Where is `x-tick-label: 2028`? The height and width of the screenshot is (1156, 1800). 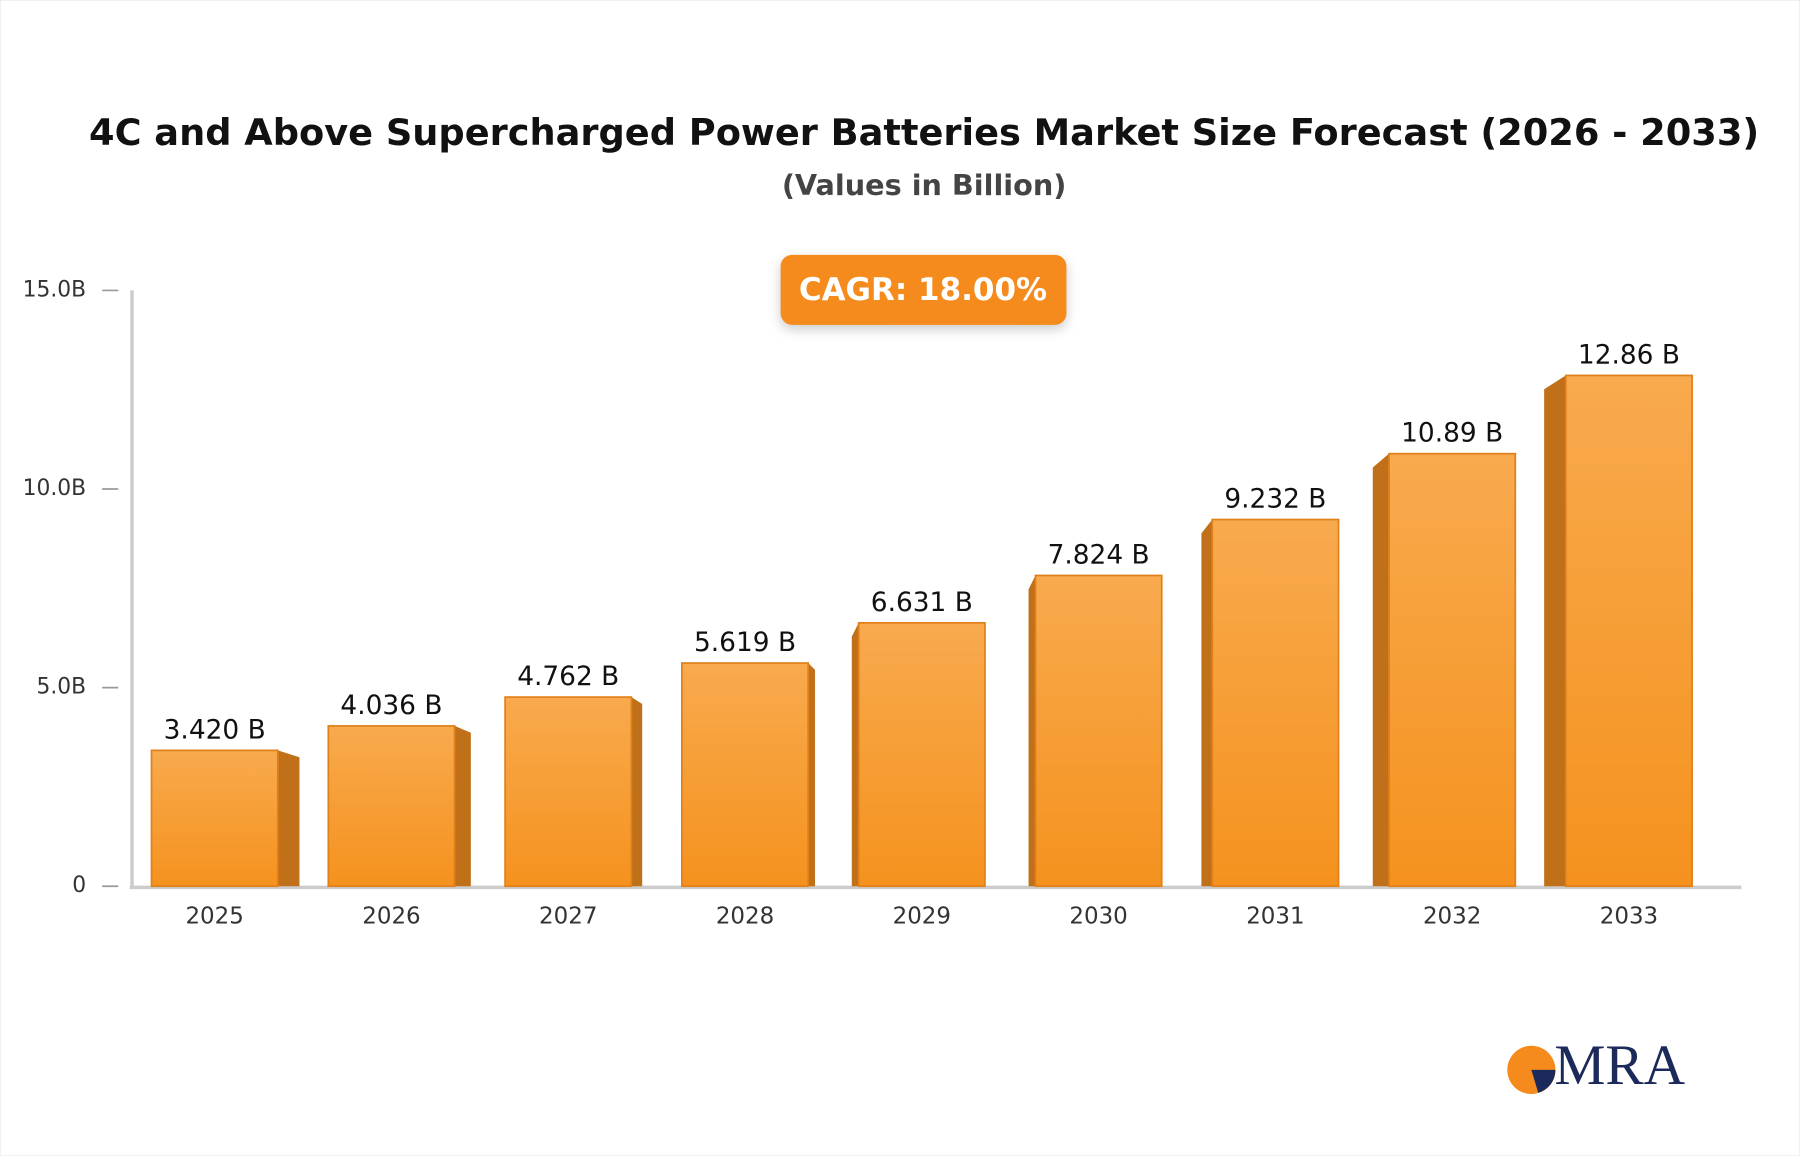
x-tick-label: 2028 is located at coordinates (745, 917).